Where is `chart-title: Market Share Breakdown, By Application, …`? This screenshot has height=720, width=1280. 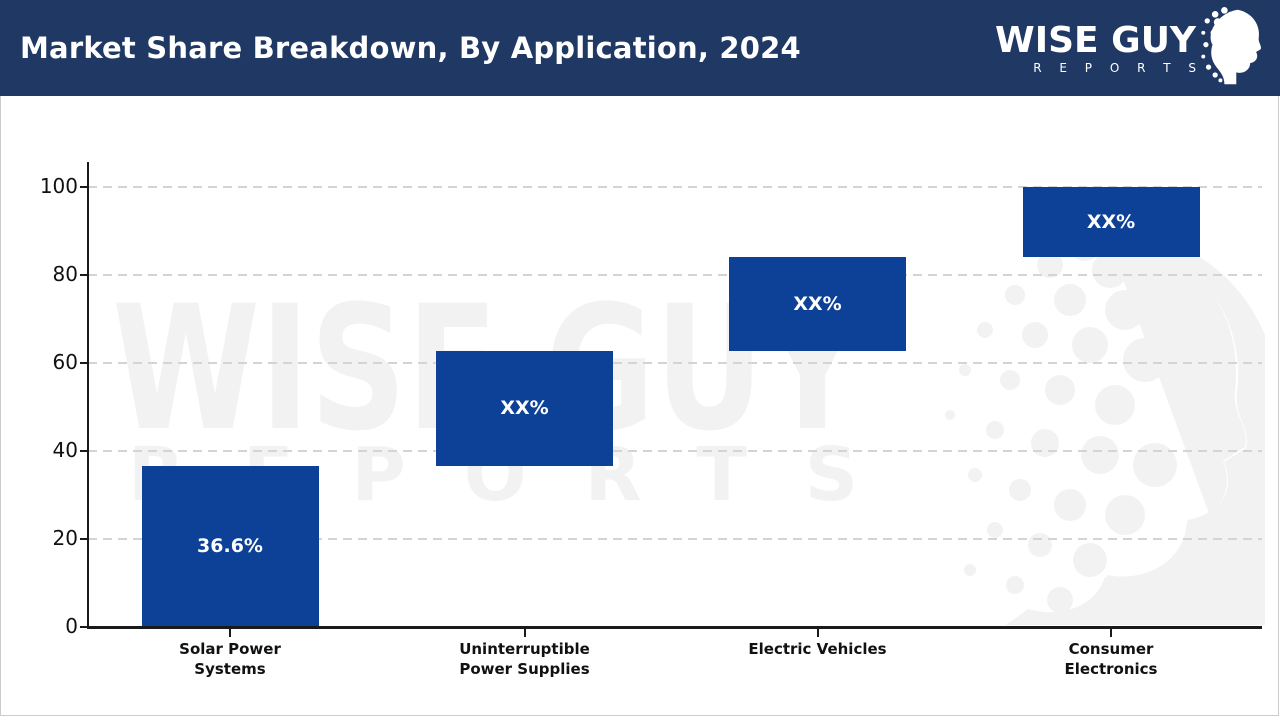
chart-title: Market Share Breakdown, By Application, … is located at coordinates (410, 48).